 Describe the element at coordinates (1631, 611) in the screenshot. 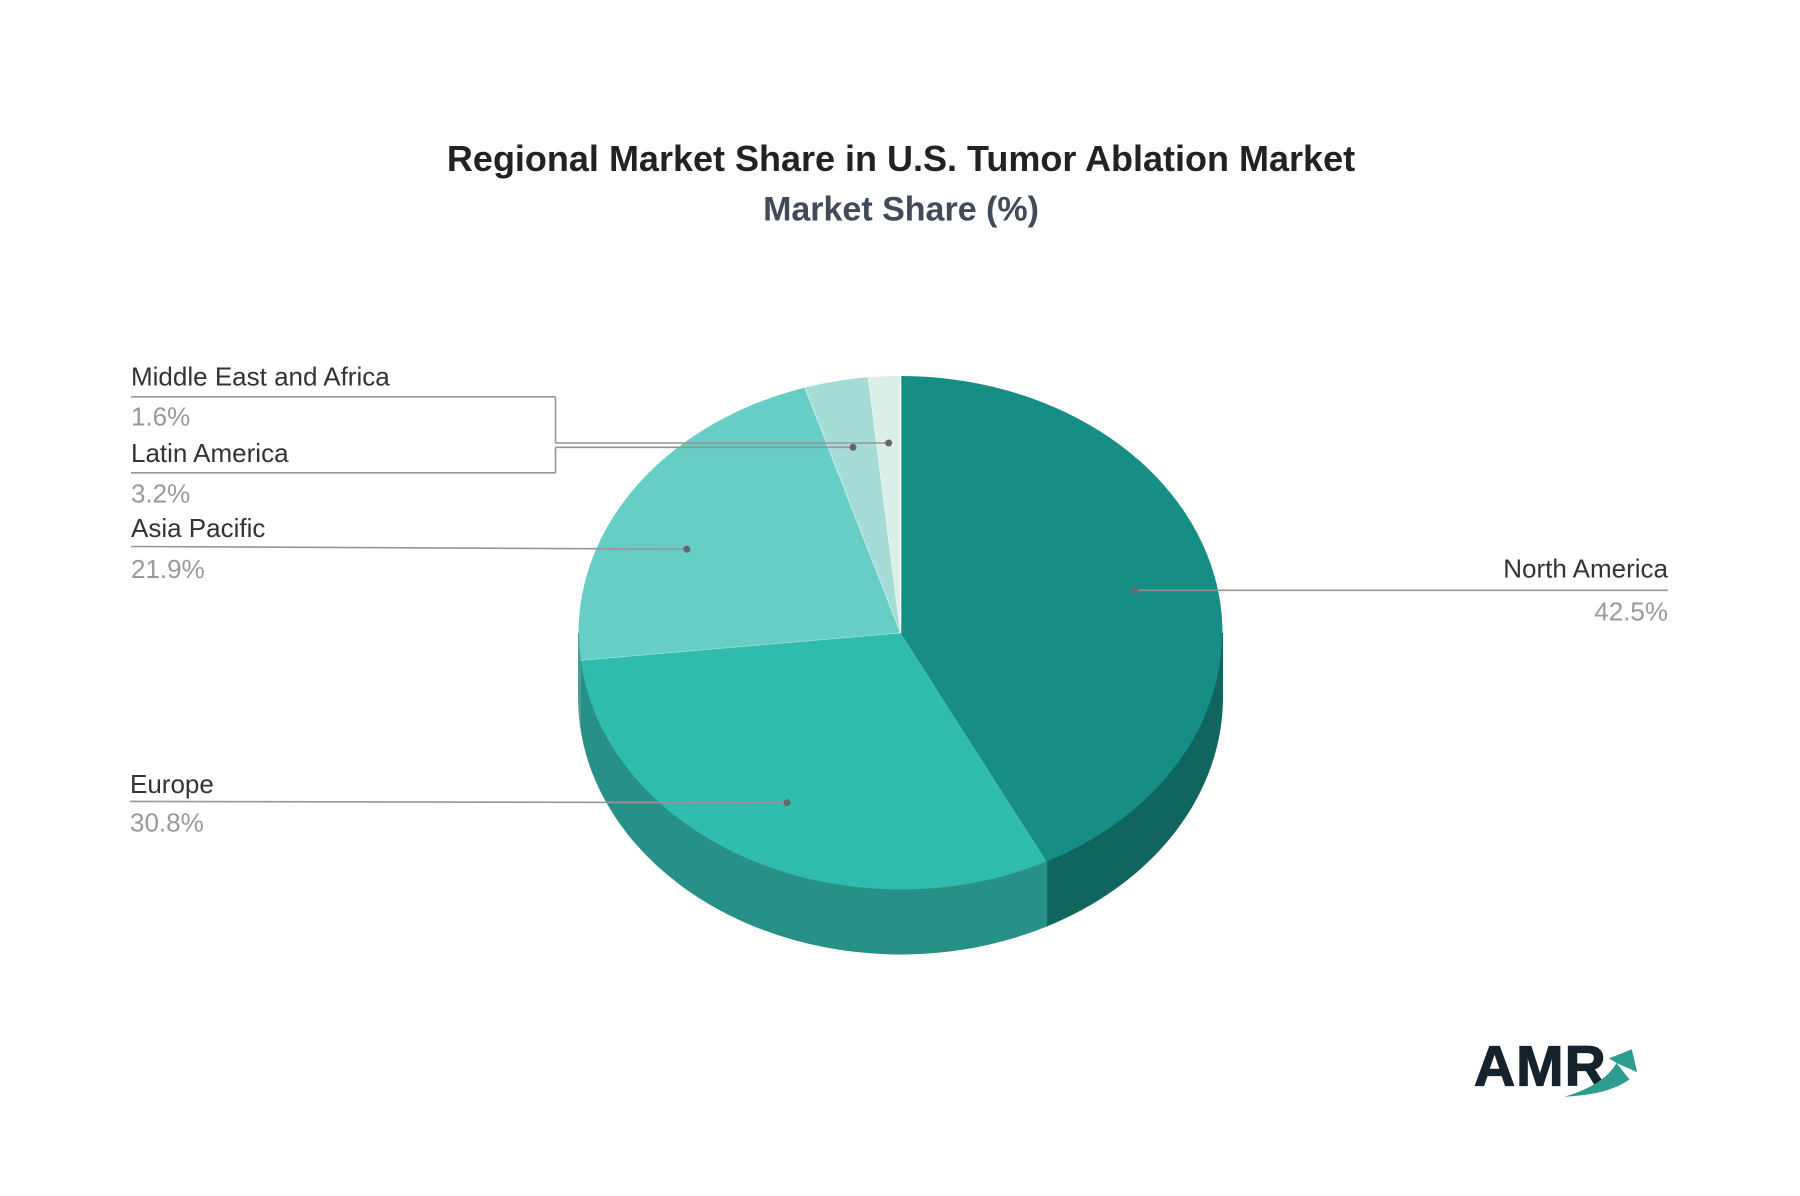

I see `svg-text: 42.5%` at that location.